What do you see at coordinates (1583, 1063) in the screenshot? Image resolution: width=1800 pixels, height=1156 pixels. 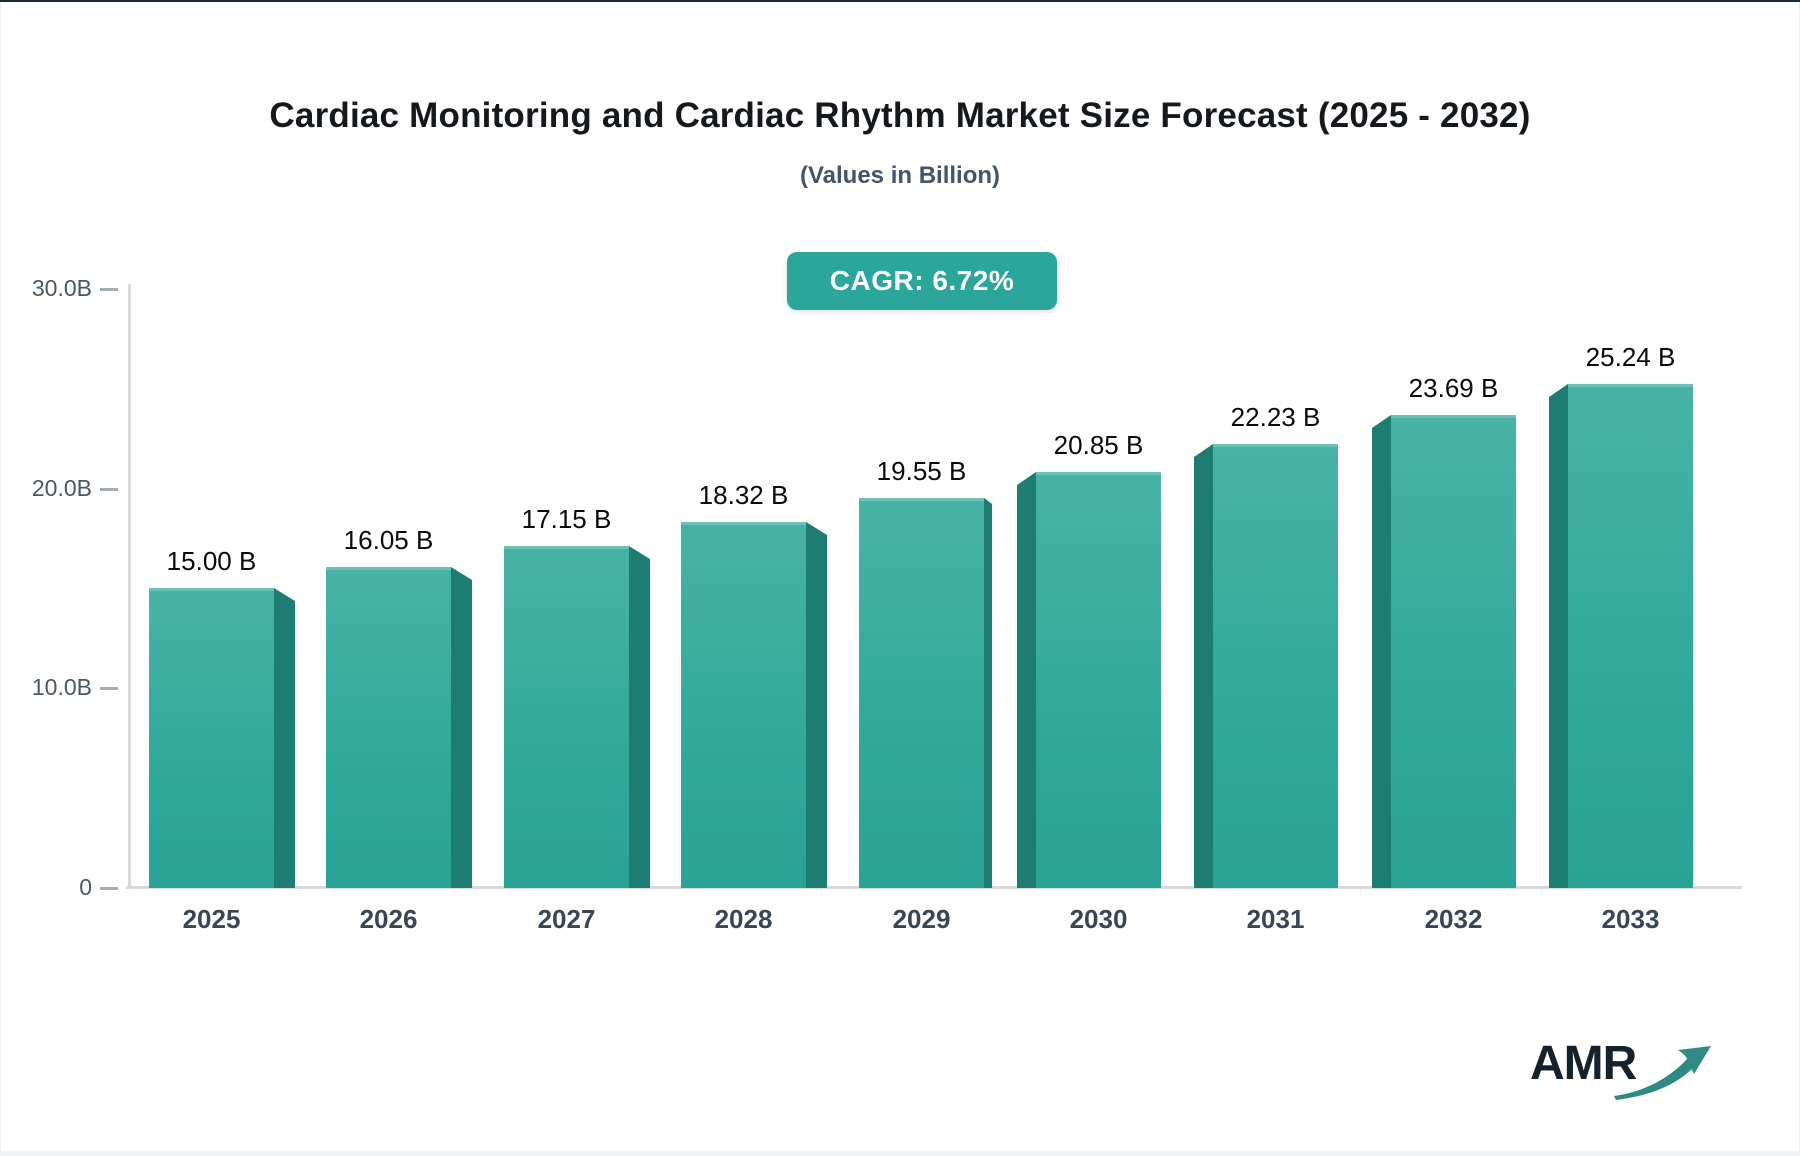 I see `amr-logo-text: AMR` at bounding box center [1583, 1063].